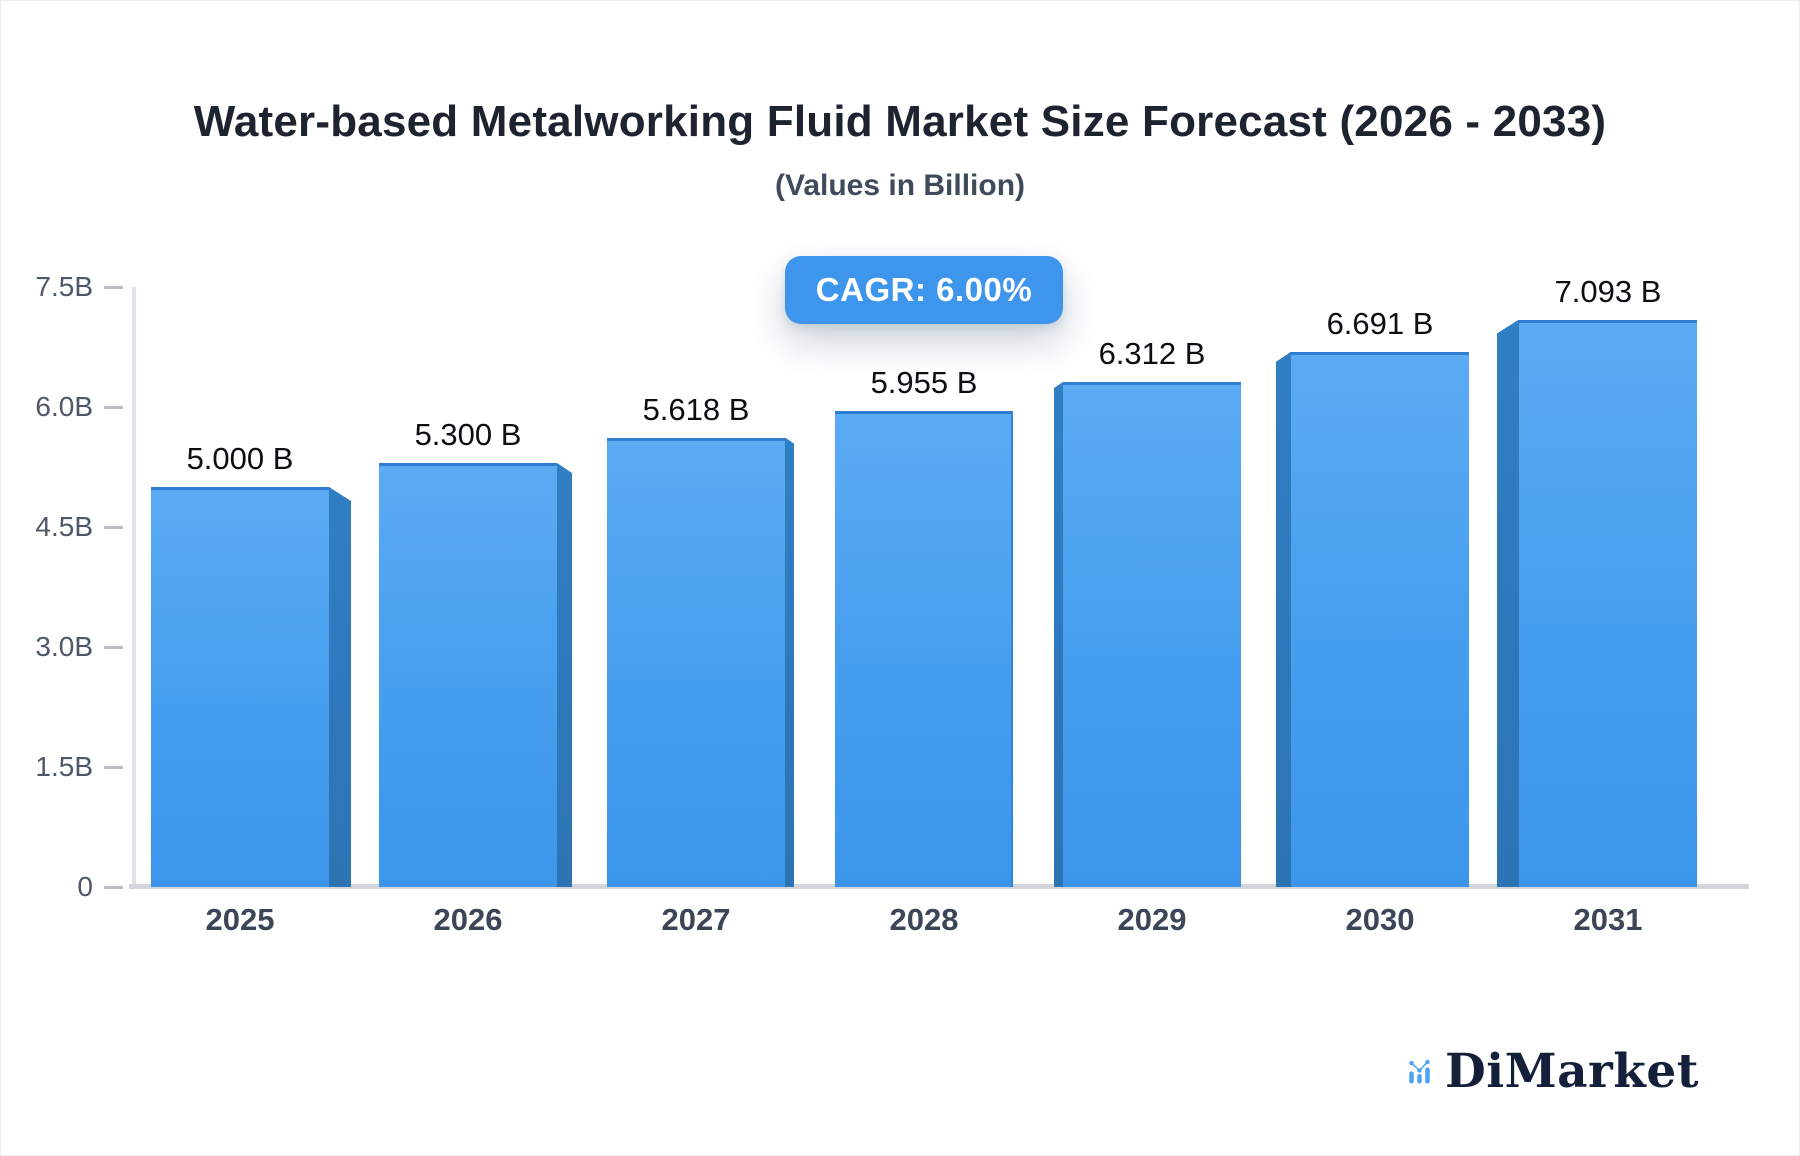 This screenshot has height=1156, width=1800. What do you see at coordinates (696, 662) in the screenshot?
I see `bar-2027` at bounding box center [696, 662].